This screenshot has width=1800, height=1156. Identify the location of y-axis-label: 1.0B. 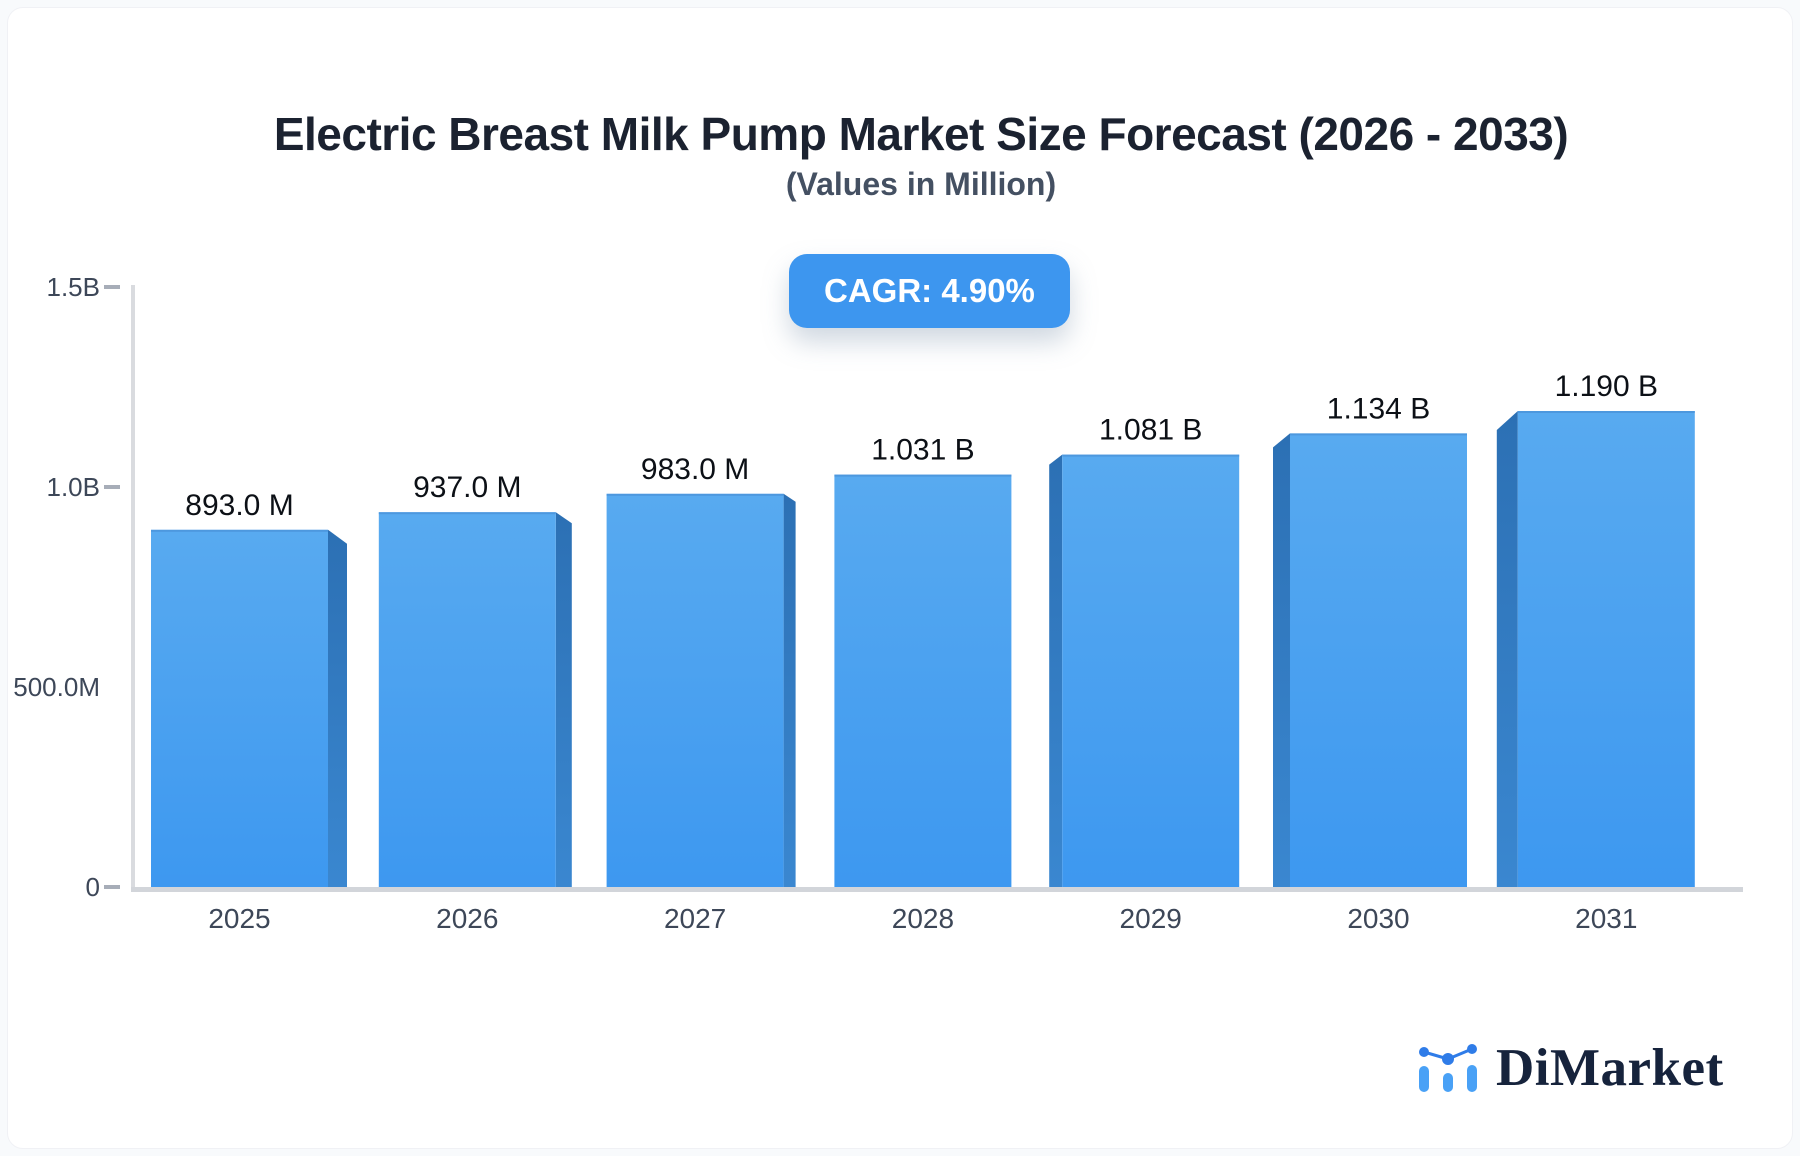
(74, 487).